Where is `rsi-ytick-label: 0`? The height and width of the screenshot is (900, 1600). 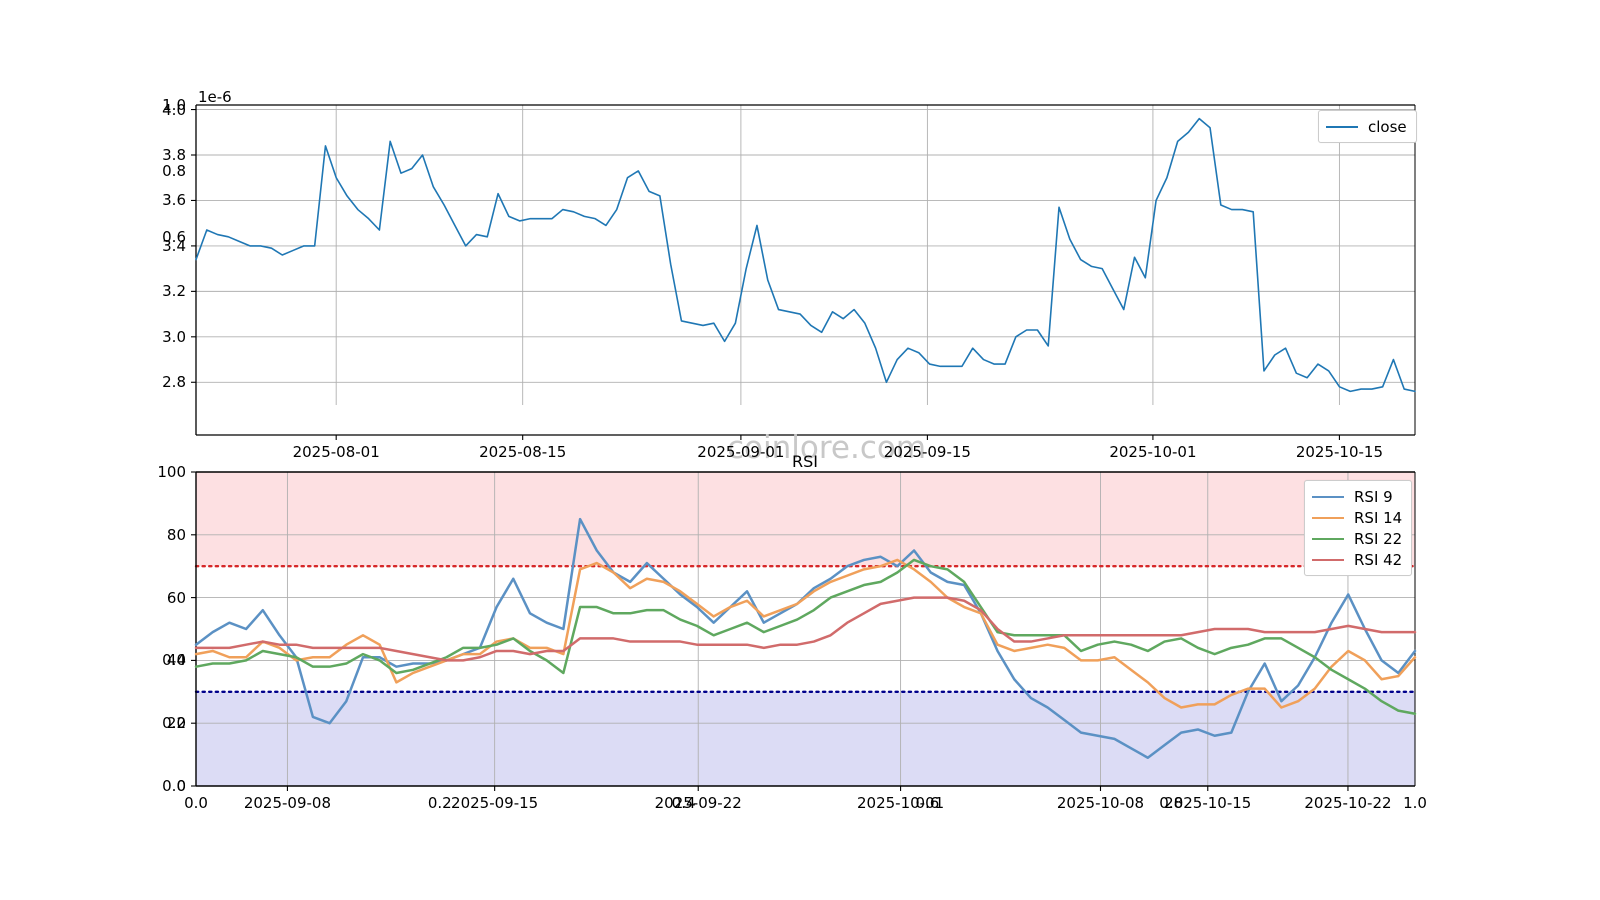 rsi-ytick-label: 0 is located at coordinates (181, 786).